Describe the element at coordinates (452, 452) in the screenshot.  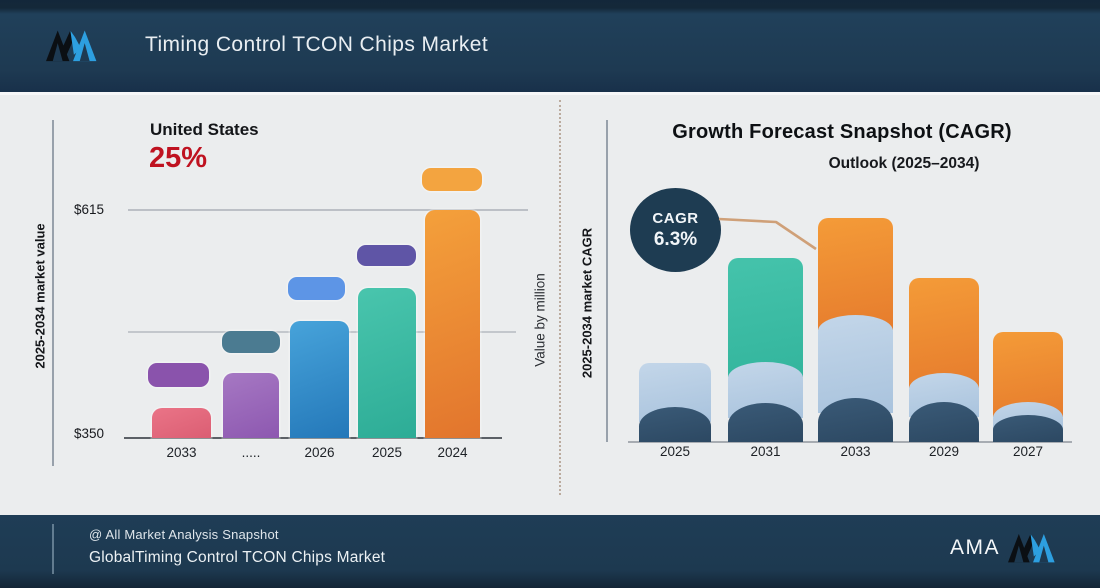
I see `us-x-tick-2024: 2024` at that location.